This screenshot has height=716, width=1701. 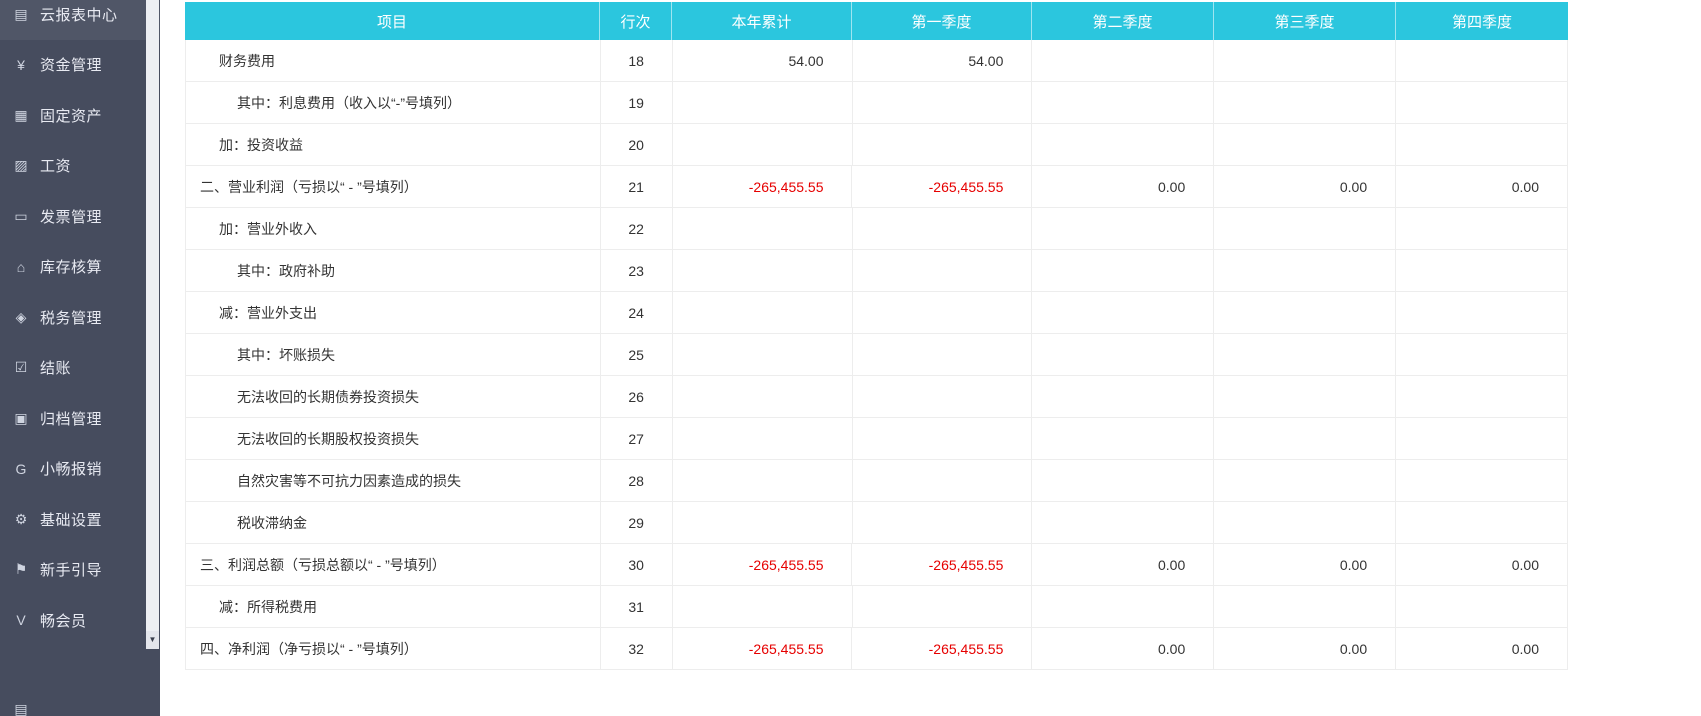 What do you see at coordinates (393, 144) in the screenshot?
I see `item-cell: 加：投资收益` at bounding box center [393, 144].